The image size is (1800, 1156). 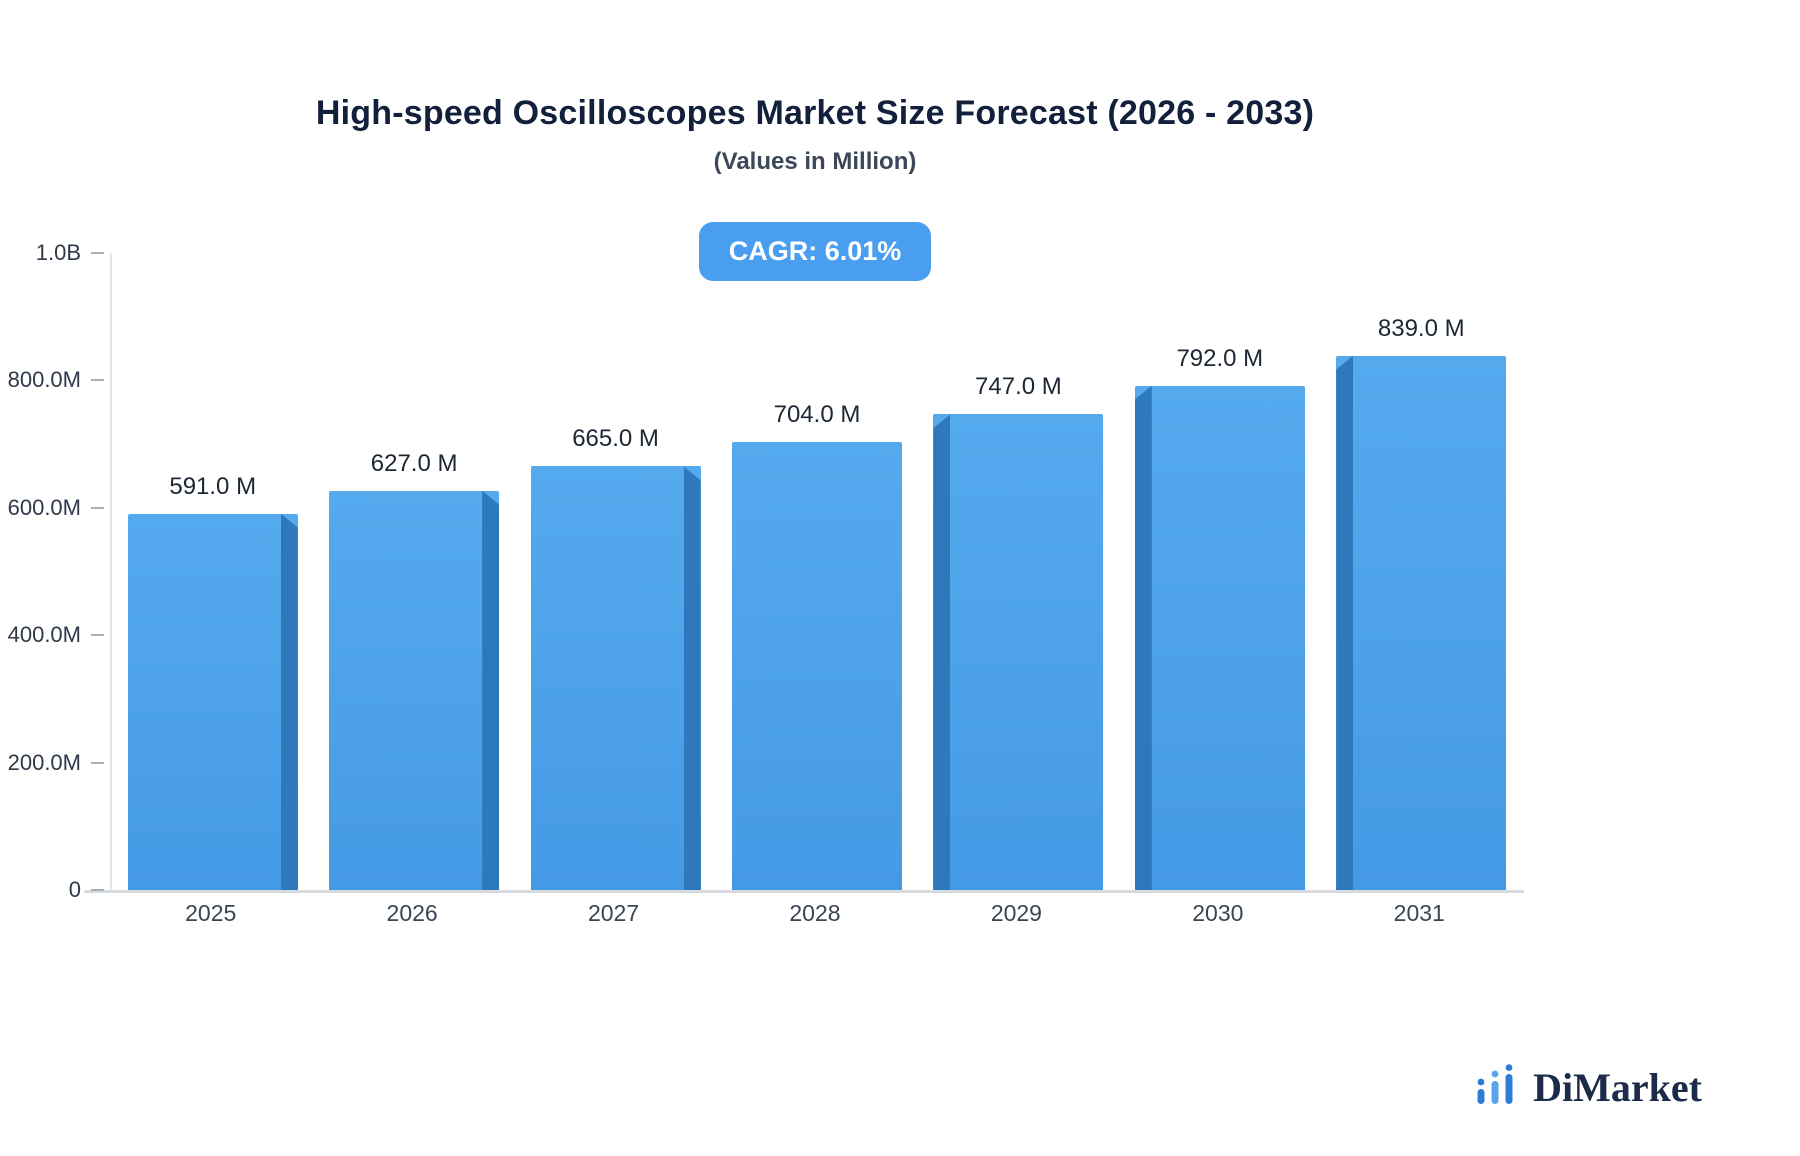 What do you see at coordinates (1617, 1087) in the screenshot?
I see `dimarket-logo-text: DiMarket` at bounding box center [1617, 1087].